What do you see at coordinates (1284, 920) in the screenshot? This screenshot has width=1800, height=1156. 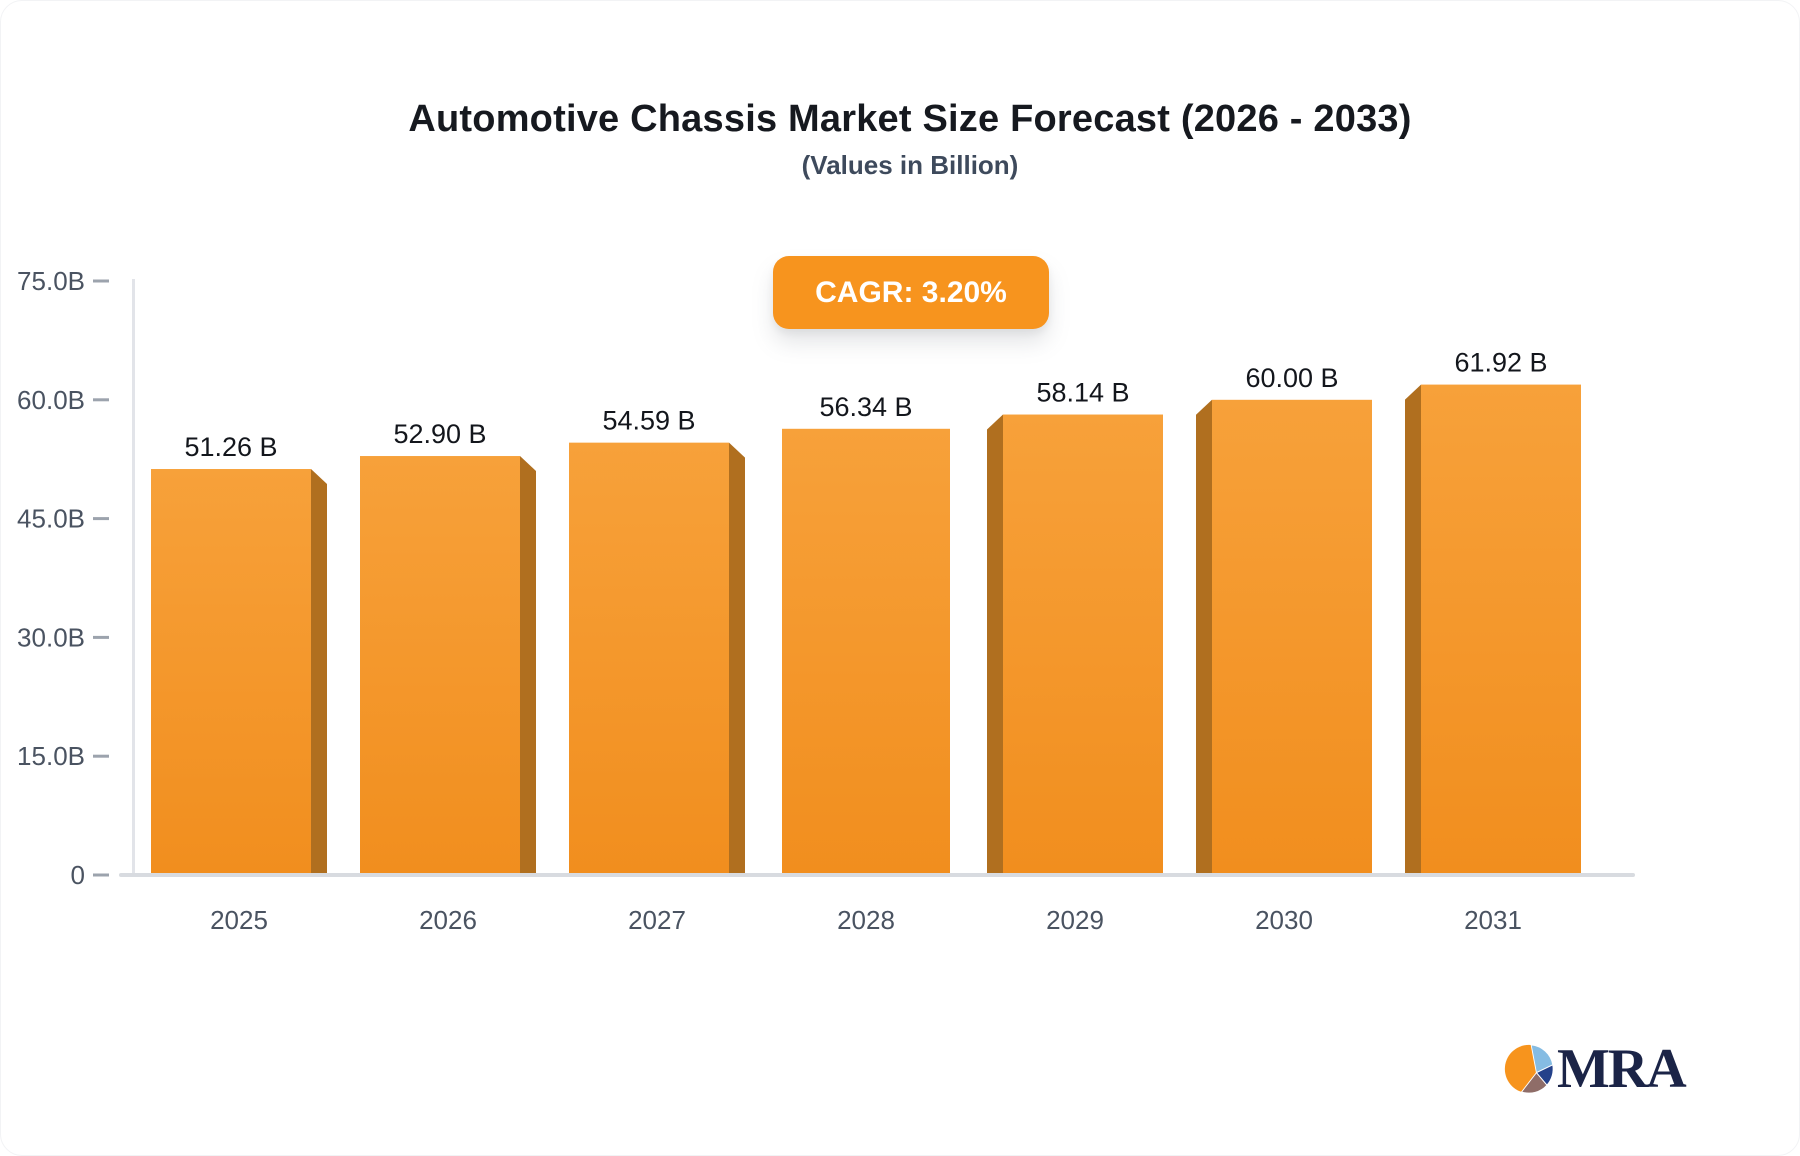 I see `x-axis-label: 2030` at bounding box center [1284, 920].